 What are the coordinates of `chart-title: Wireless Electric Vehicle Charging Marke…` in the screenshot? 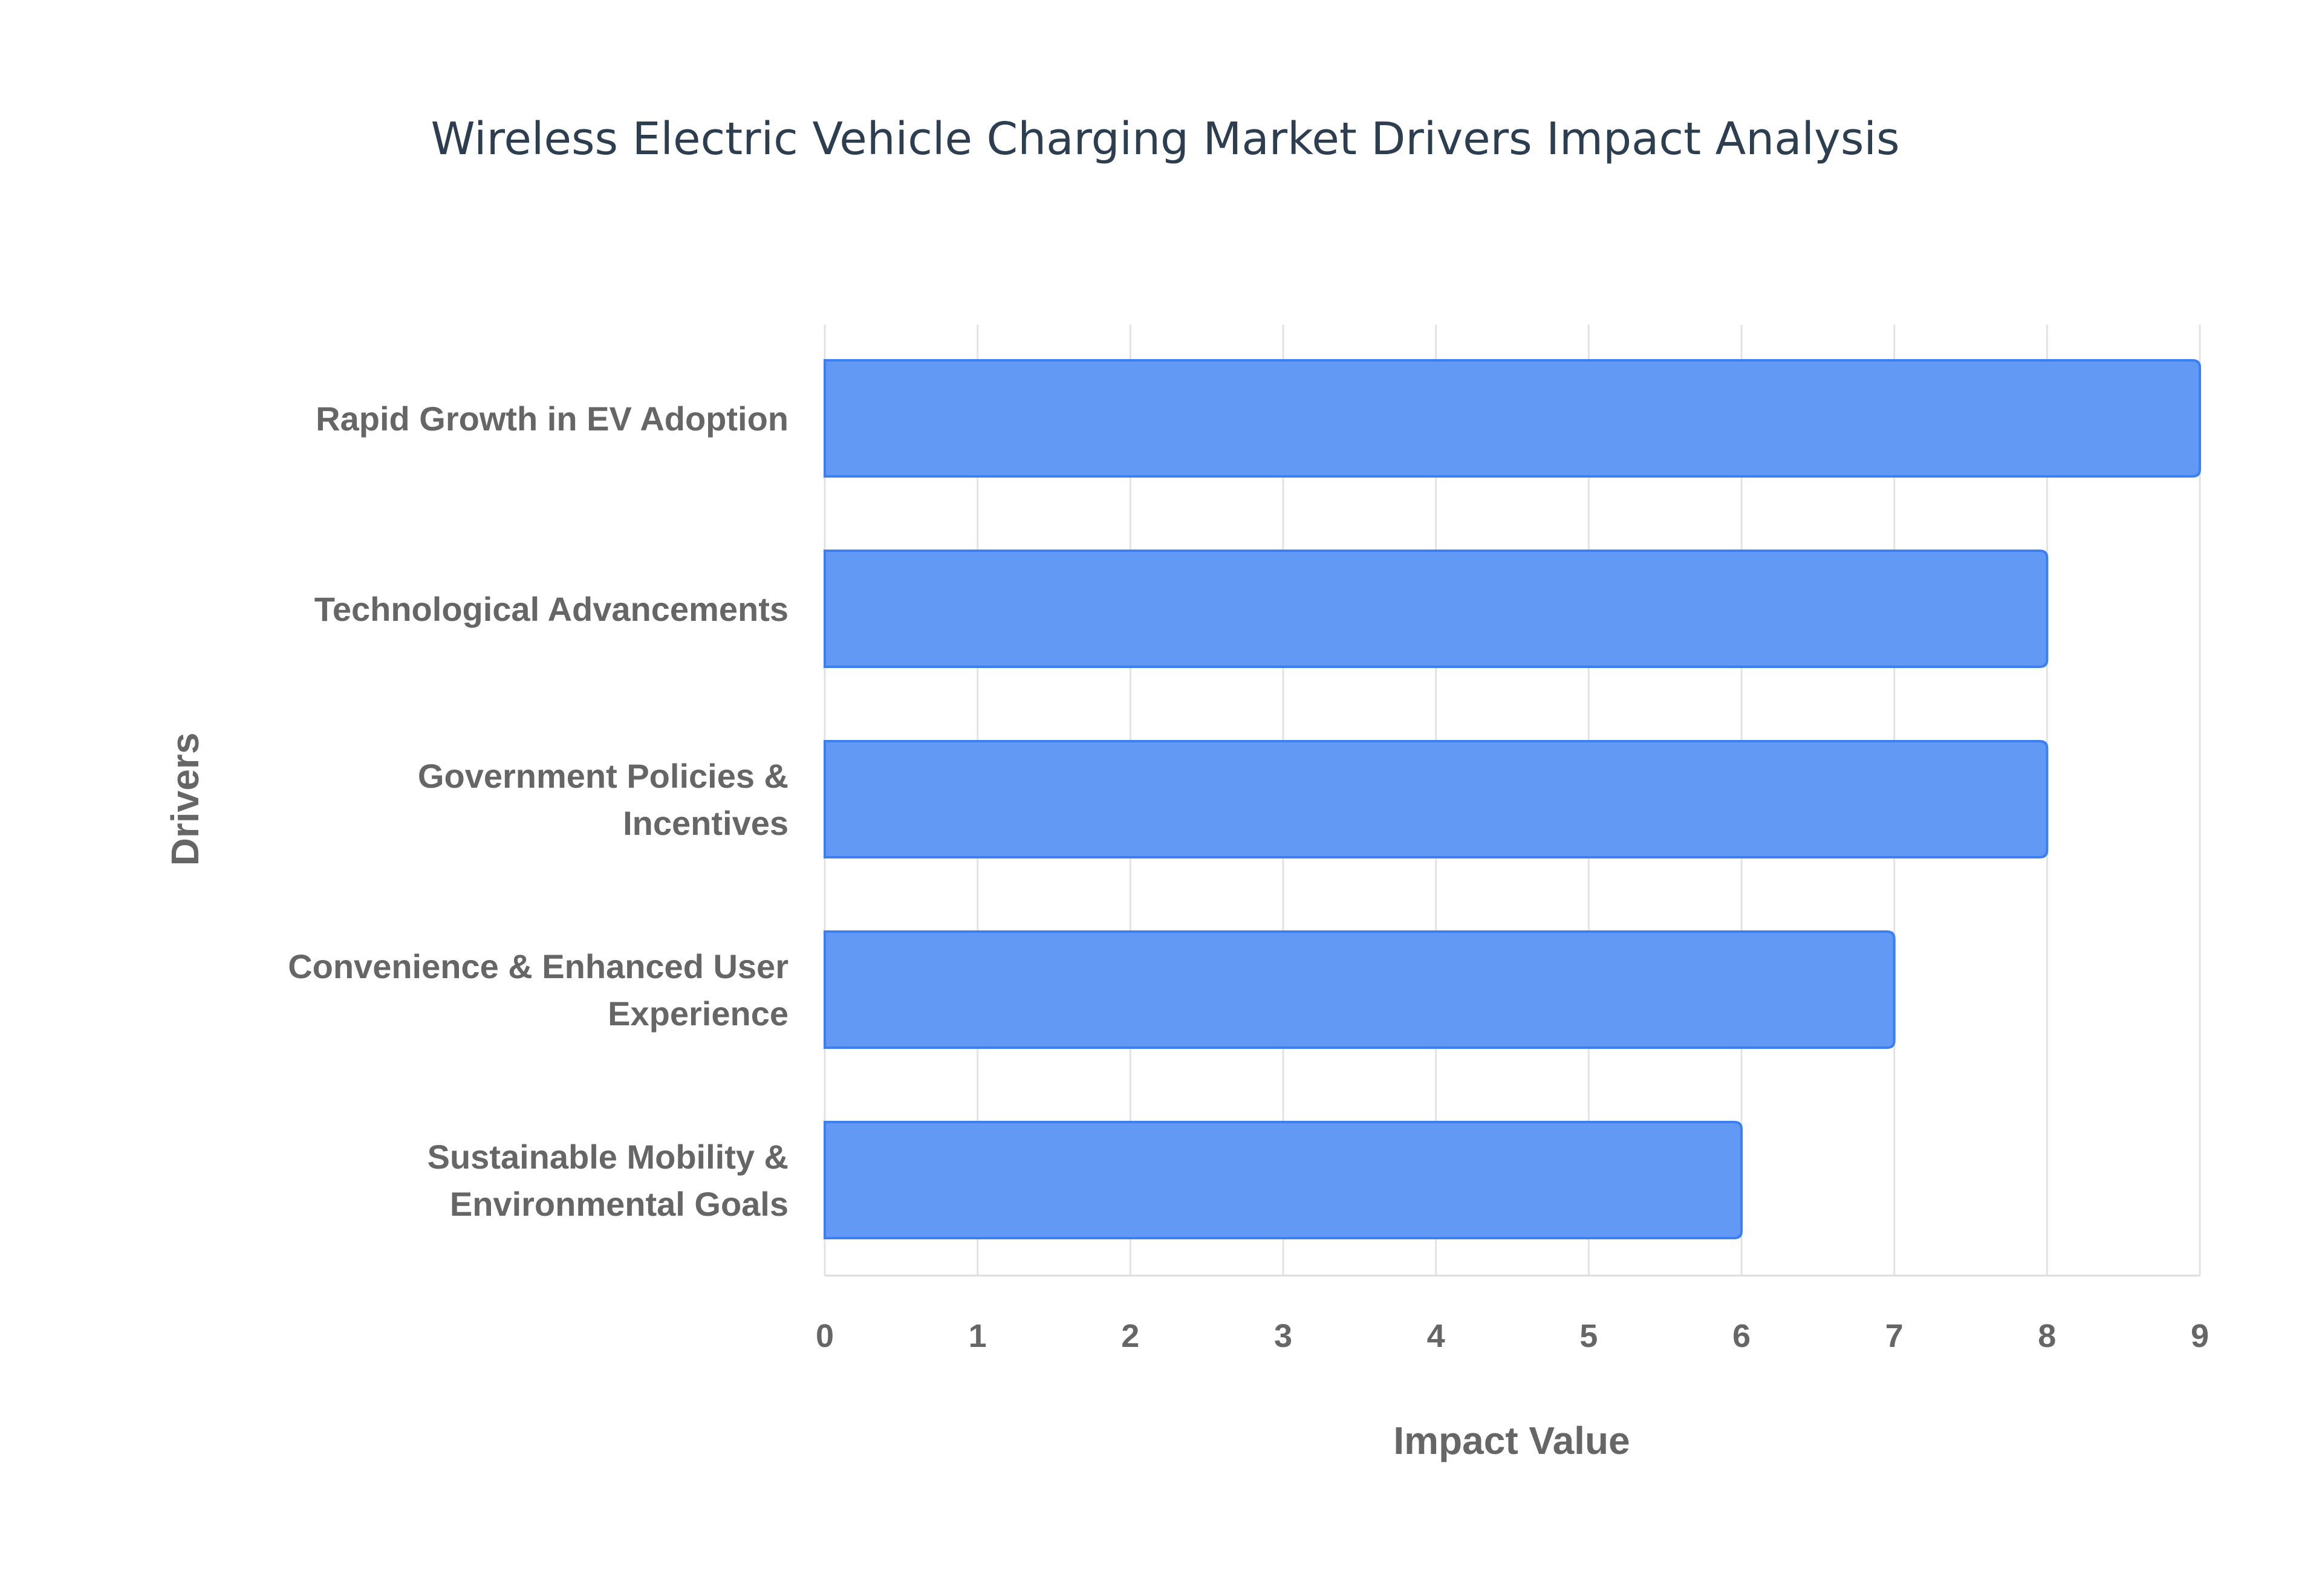 It's located at (1165, 139).